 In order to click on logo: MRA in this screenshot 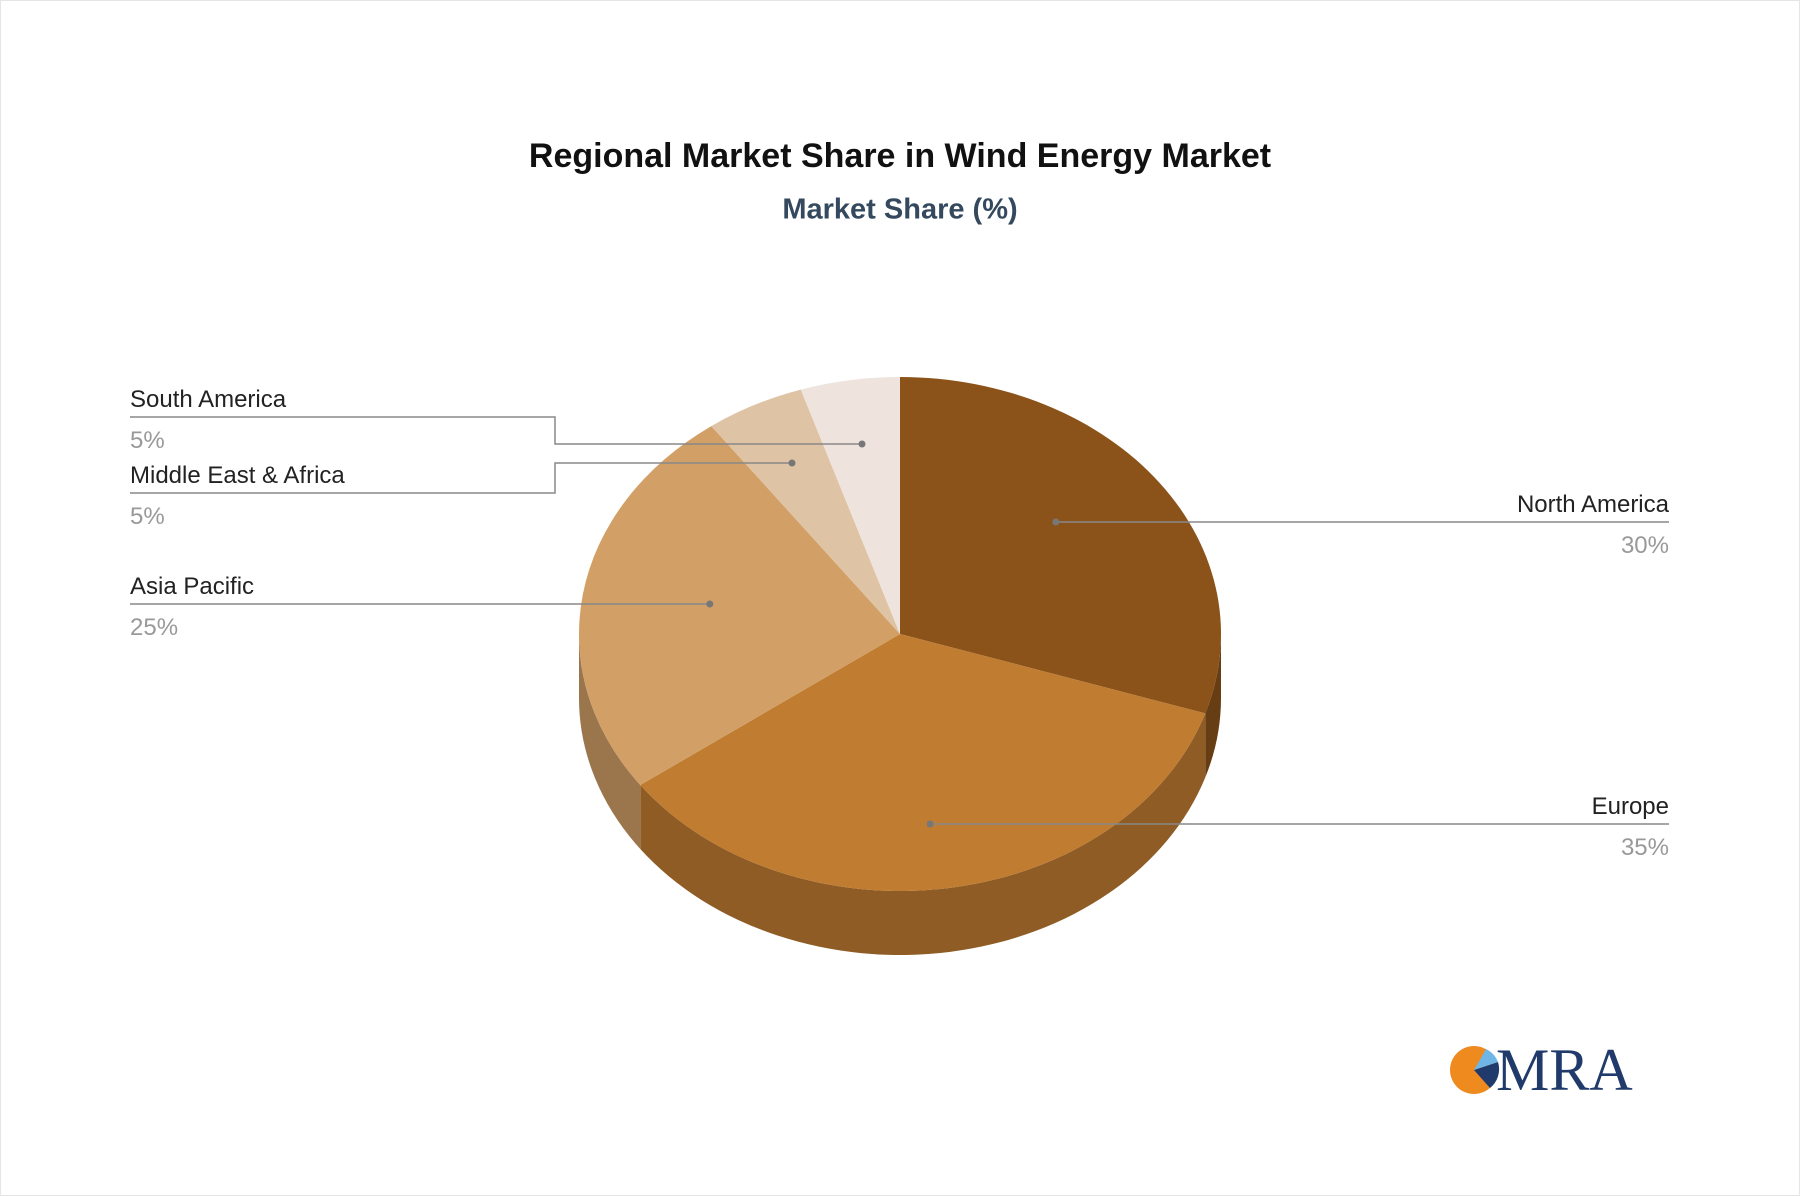, I will do `click(1541, 1070)`.